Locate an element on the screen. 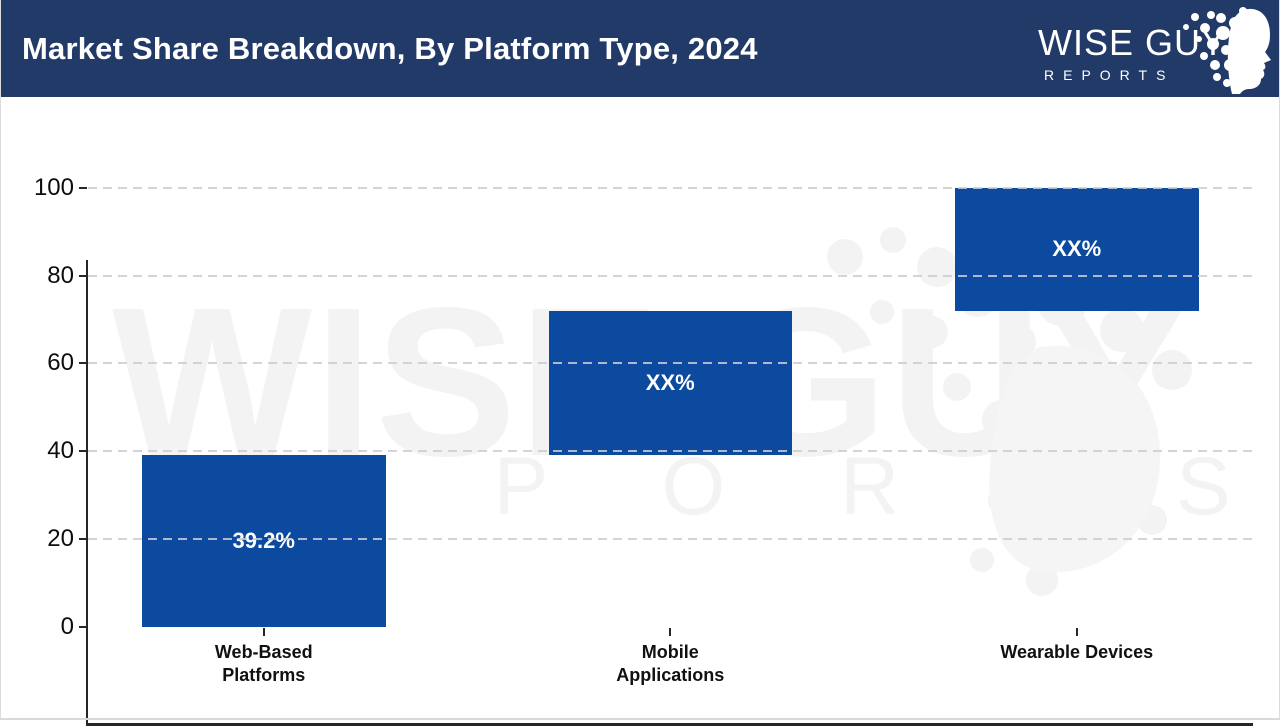  bar-1: 39.2% is located at coordinates (264, 540).